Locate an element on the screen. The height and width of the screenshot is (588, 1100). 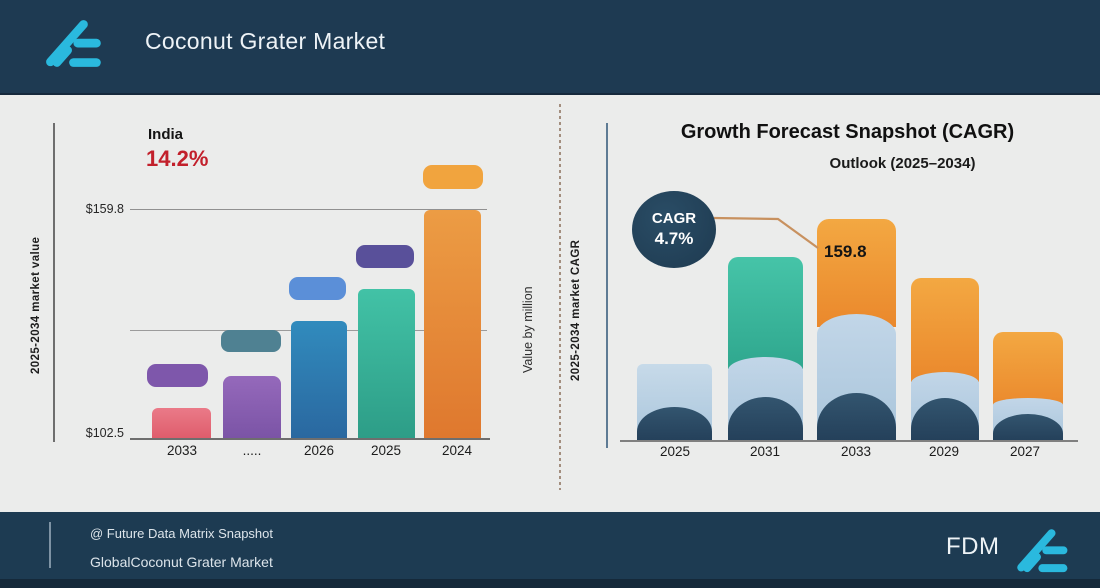
seg-2027-top is located at coordinates (1028, 371).